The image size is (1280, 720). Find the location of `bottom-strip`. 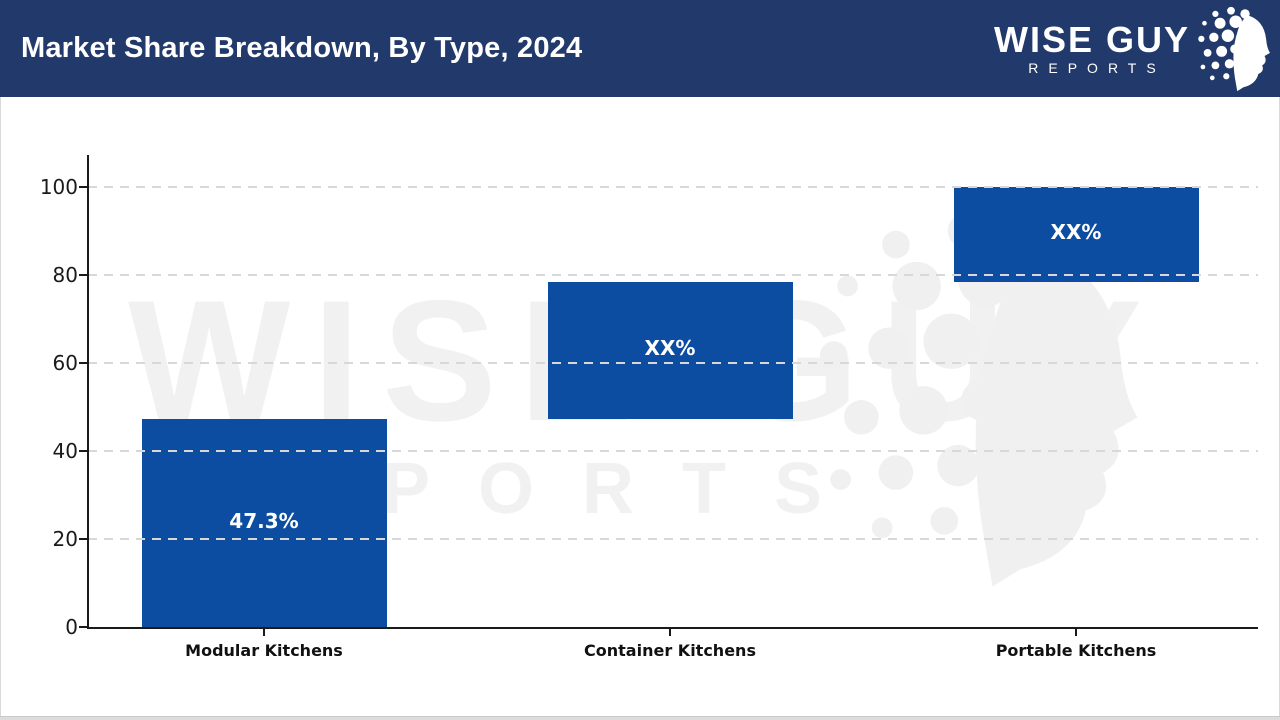

bottom-strip is located at coordinates (640, 718).